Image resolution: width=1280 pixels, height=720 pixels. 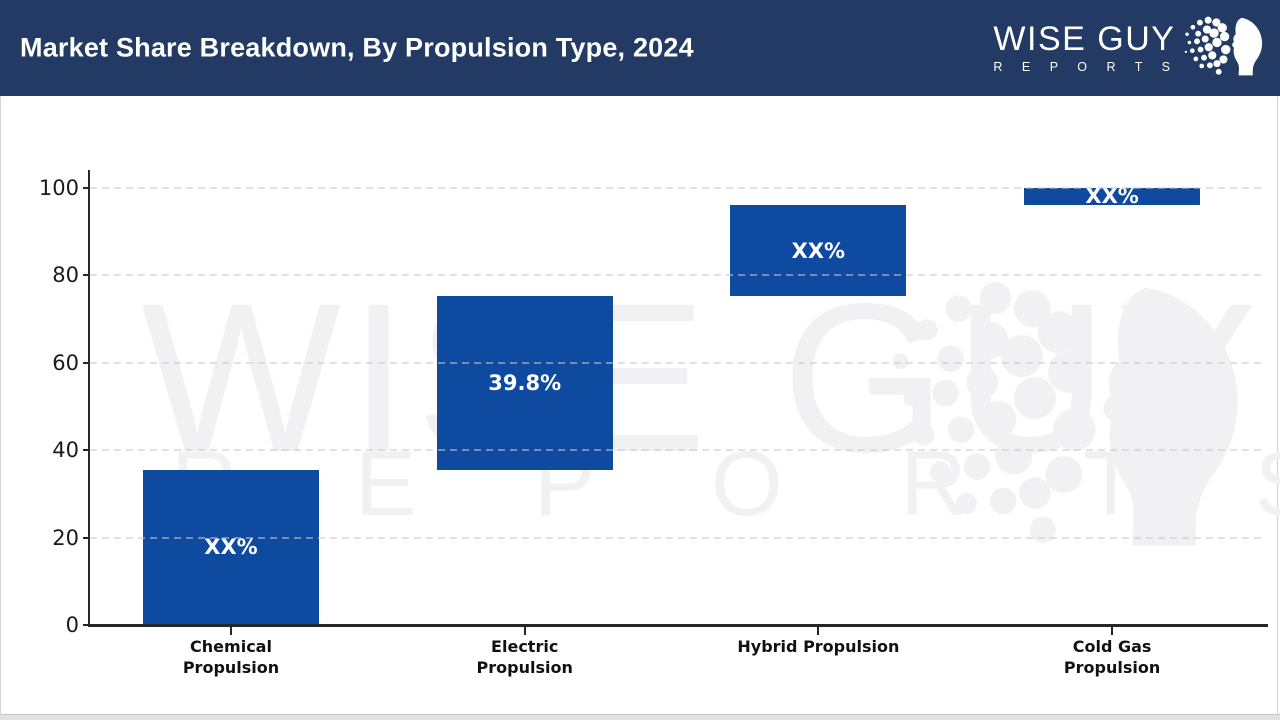 I want to click on y-tick-label-60: 60, so click(x=65, y=362).